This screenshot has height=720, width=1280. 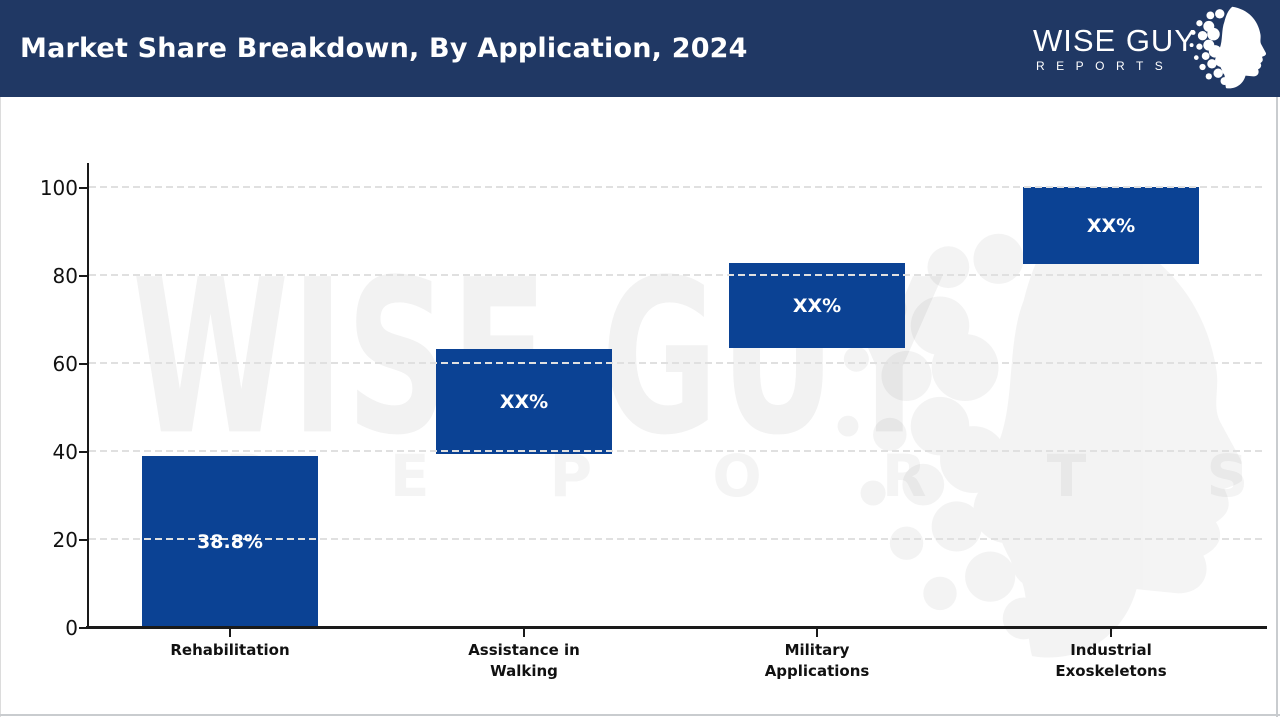 I want to click on y-tick-label: 0, so click(x=71, y=628).